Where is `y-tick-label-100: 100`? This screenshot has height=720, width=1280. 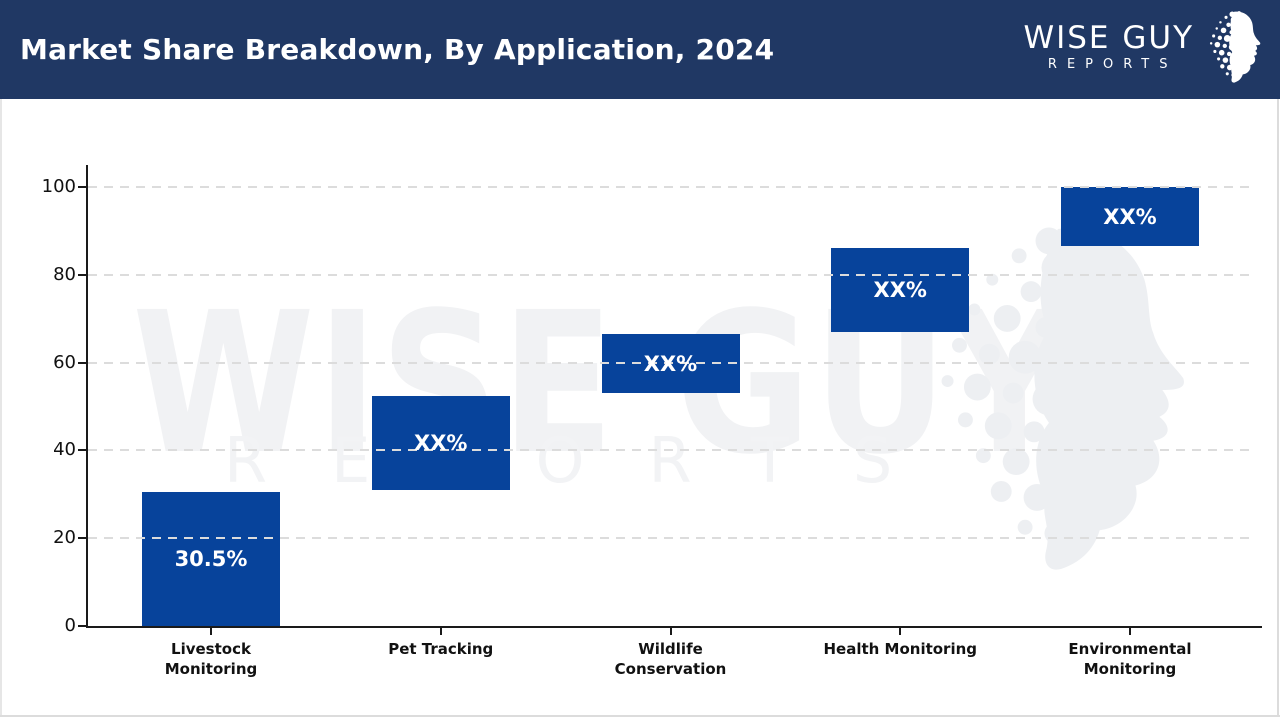
y-tick-label-100: 100 is located at coordinates (58, 186).